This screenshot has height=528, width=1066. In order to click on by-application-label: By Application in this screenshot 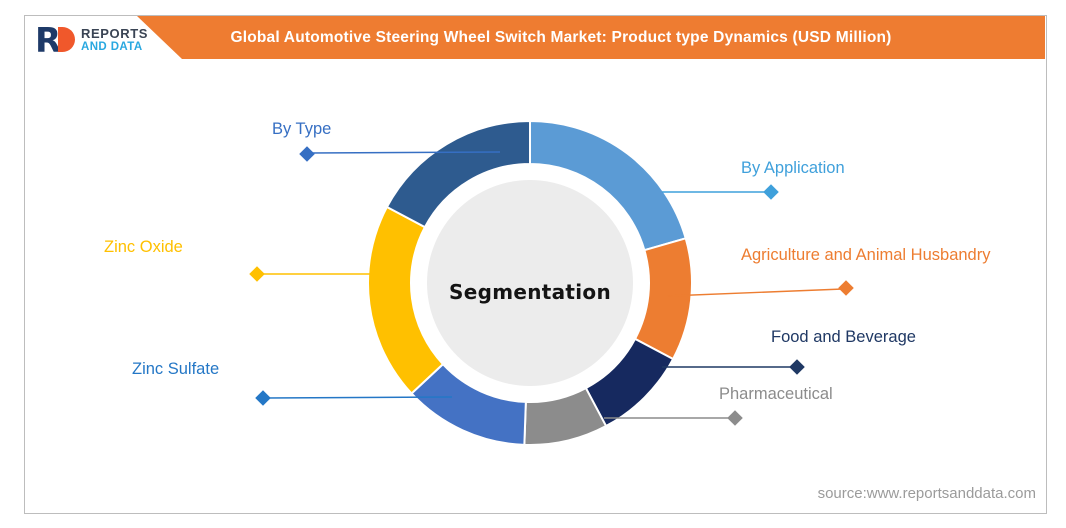, I will do `click(793, 168)`.